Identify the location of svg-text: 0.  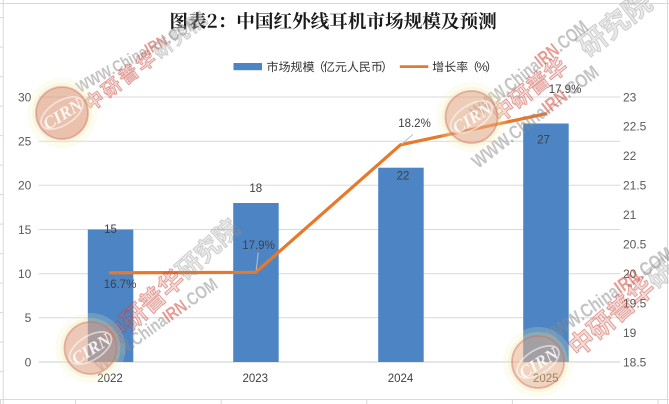
(28, 362).